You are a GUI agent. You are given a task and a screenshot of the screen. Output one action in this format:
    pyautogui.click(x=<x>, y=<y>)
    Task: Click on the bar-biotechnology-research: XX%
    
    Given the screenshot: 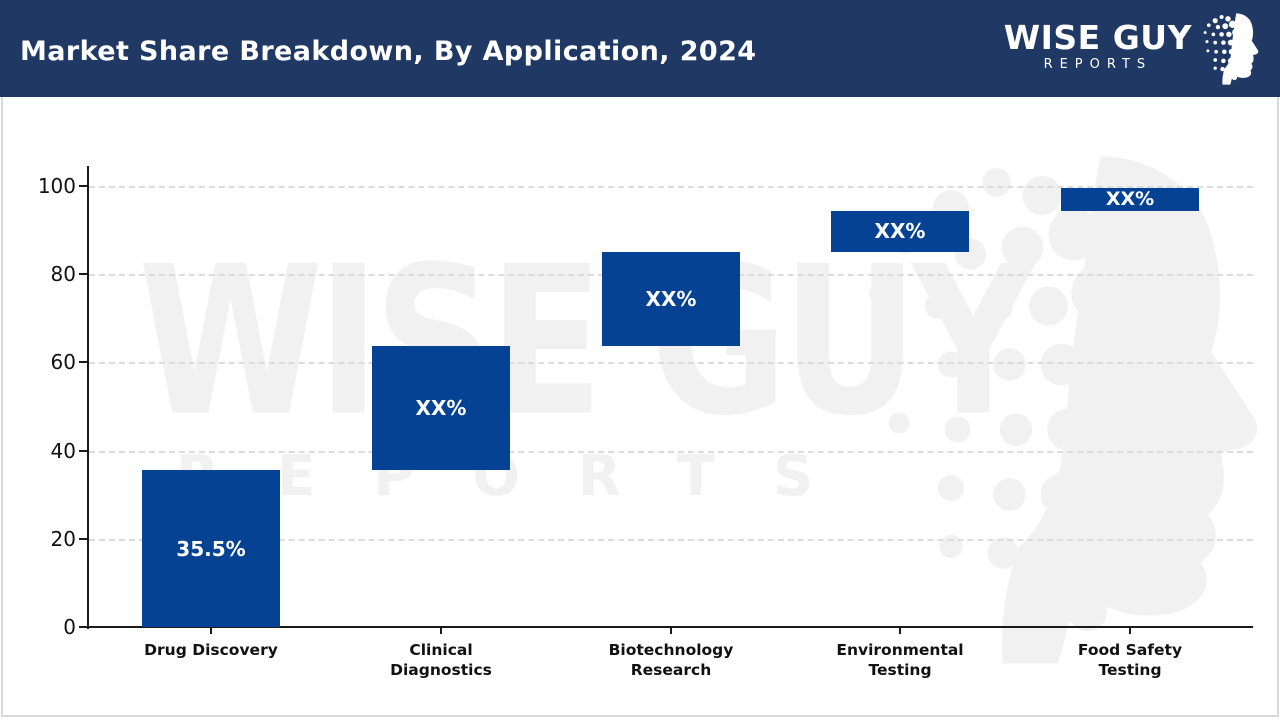 What is the action you would take?
    pyautogui.click(x=671, y=299)
    